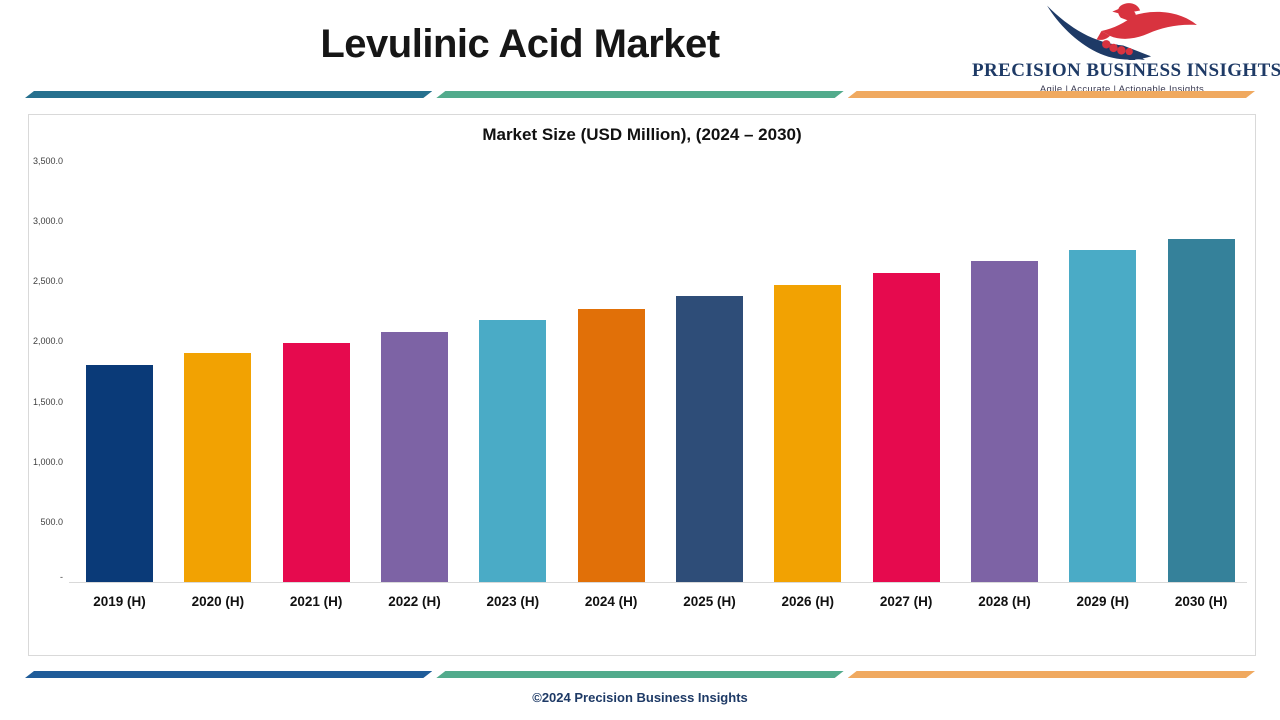 The image size is (1280, 720). What do you see at coordinates (316, 601) in the screenshot?
I see `x-axis-category-label: 2021 (H)` at bounding box center [316, 601].